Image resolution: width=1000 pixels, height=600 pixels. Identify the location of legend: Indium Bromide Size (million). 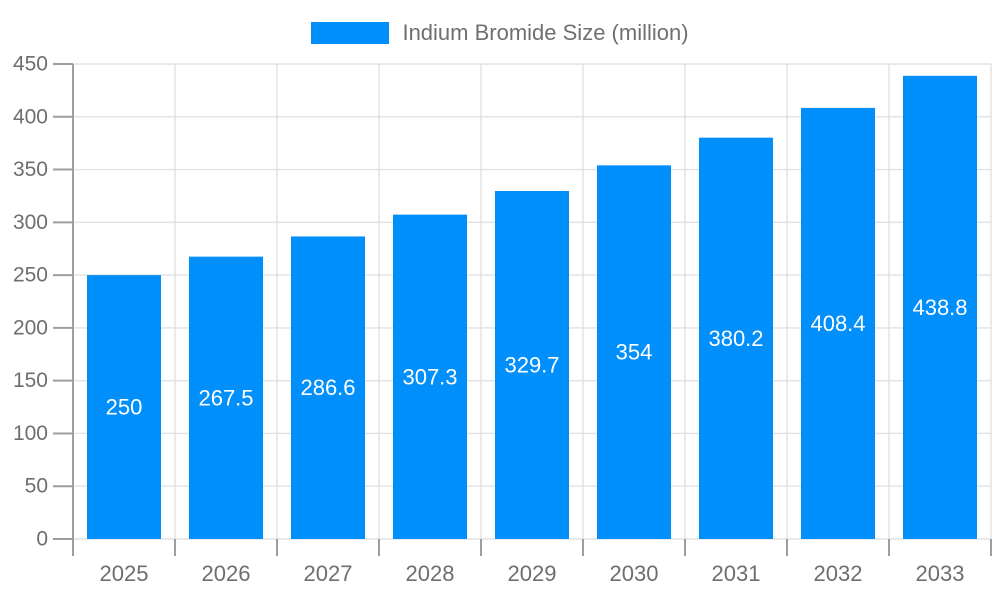
(500, 33).